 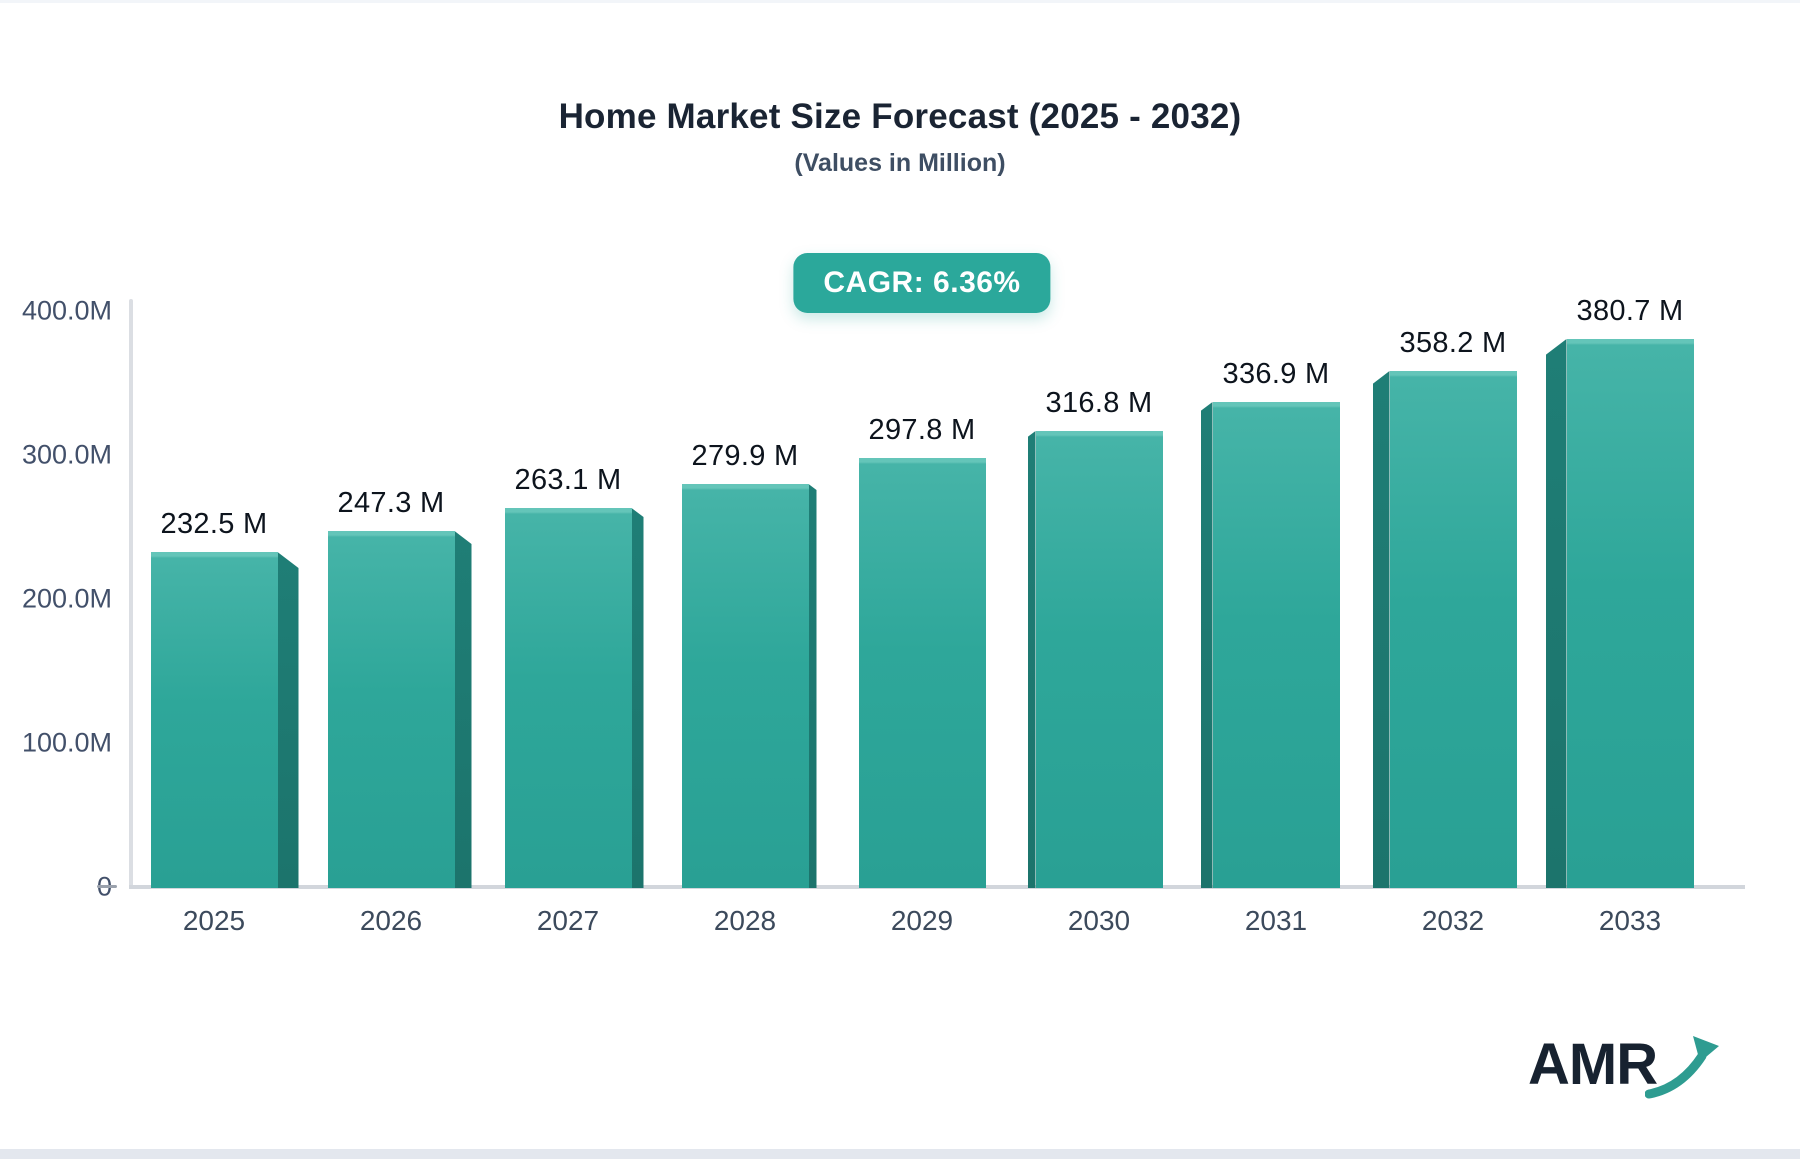 What do you see at coordinates (391, 503) in the screenshot?
I see `bar-value-label: 247.3 M` at bounding box center [391, 503].